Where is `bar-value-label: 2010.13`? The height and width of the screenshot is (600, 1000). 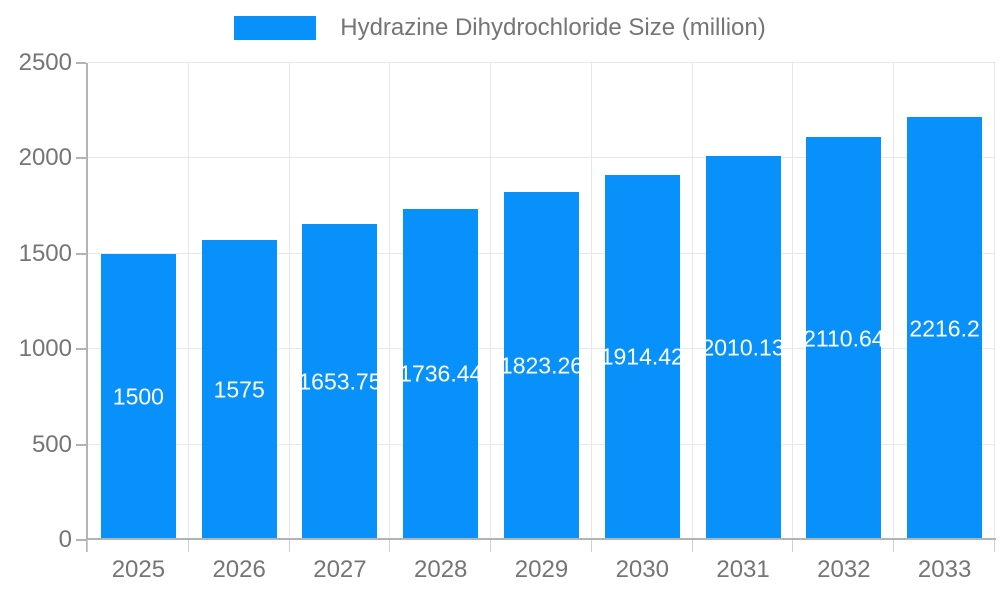 bar-value-label: 2010.13 is located at coordinates (743, 347).